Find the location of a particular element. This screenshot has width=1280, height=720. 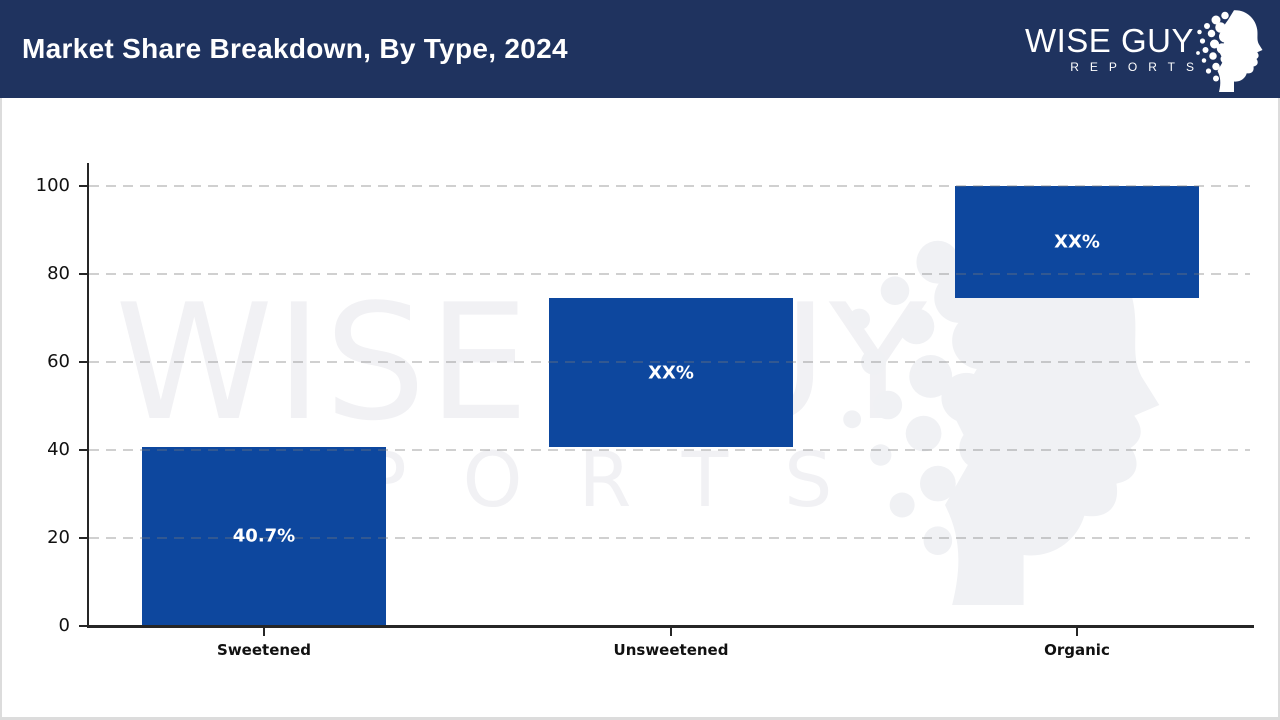

y-axis-tick-label: 40 is located at coordinates (58, 449).